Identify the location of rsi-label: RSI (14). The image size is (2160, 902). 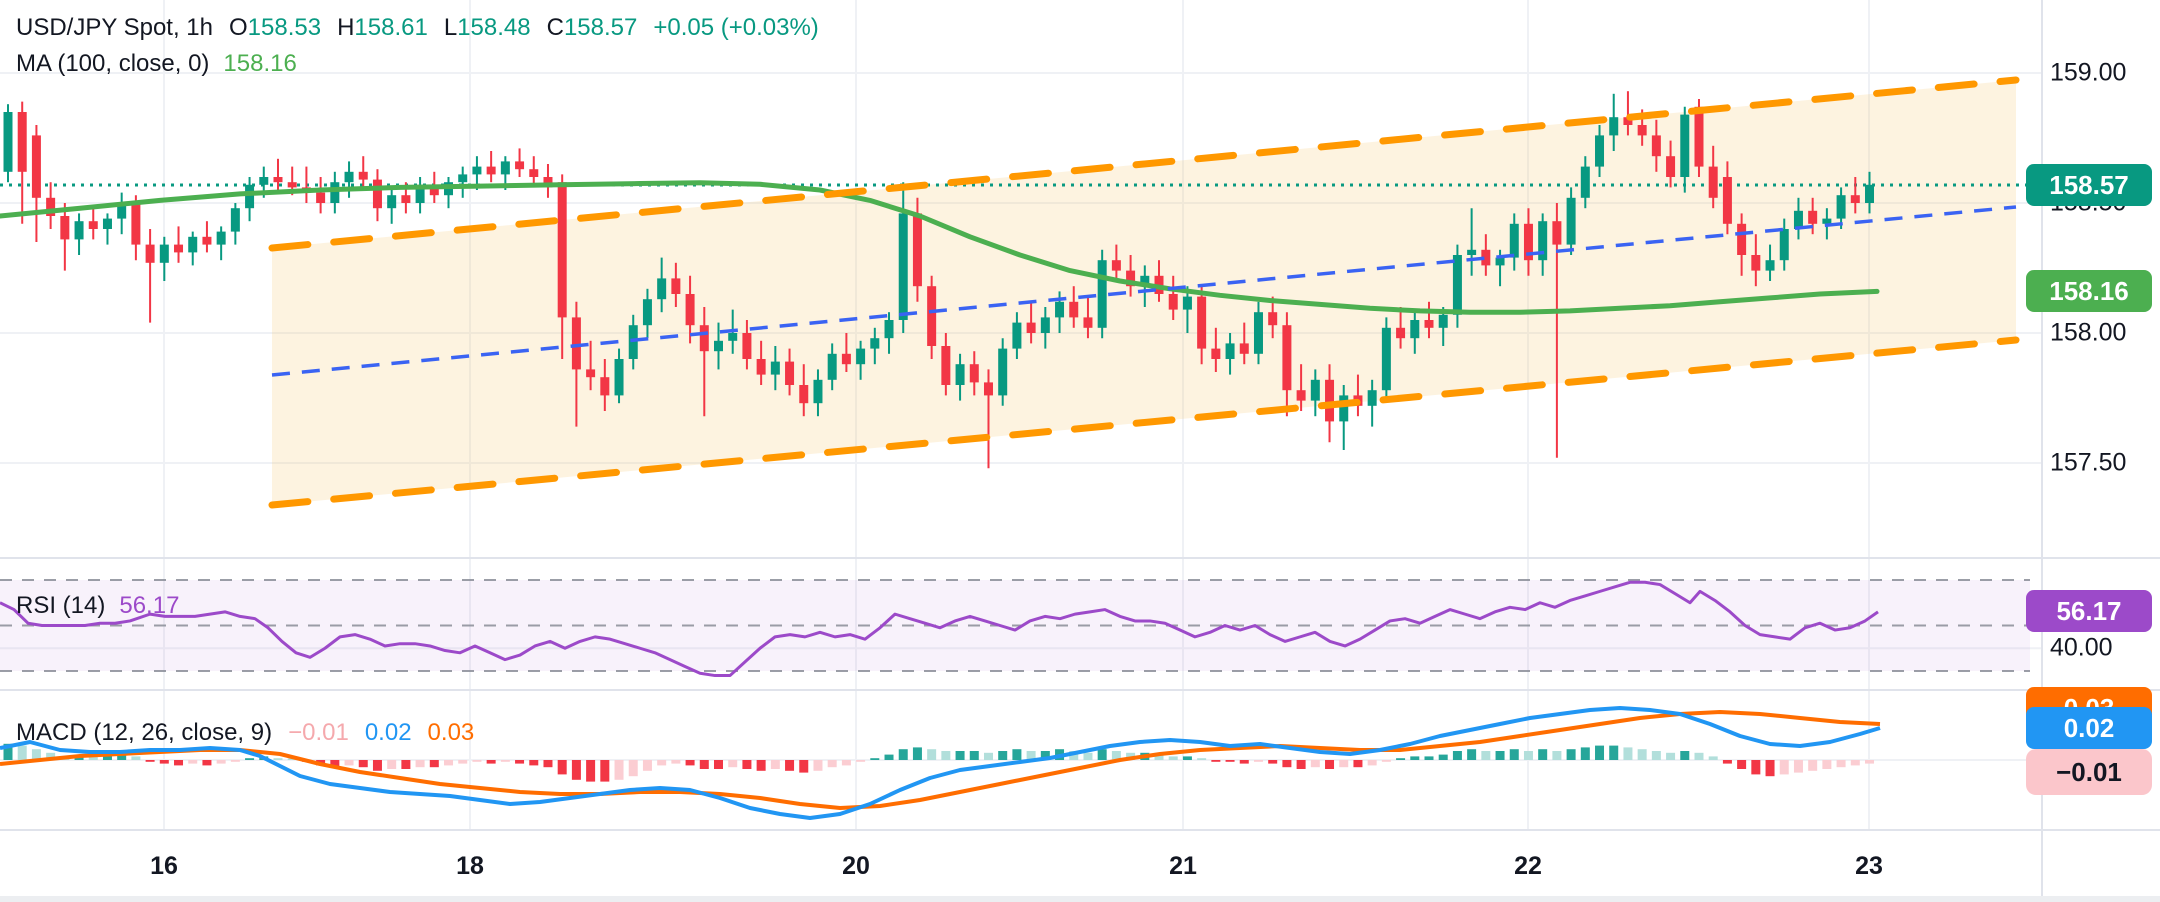
(61, 605).